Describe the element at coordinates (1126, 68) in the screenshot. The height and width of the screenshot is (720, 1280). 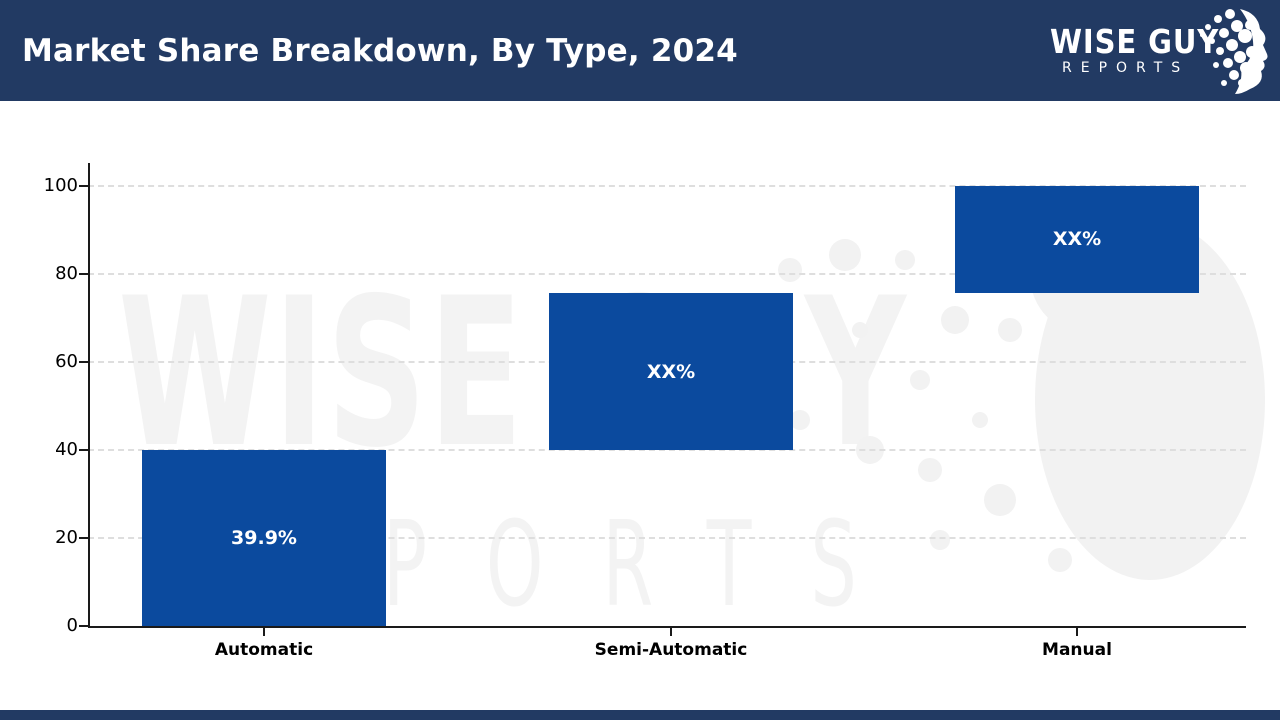
I see `logo-reports-text: REPORTS` at that location.